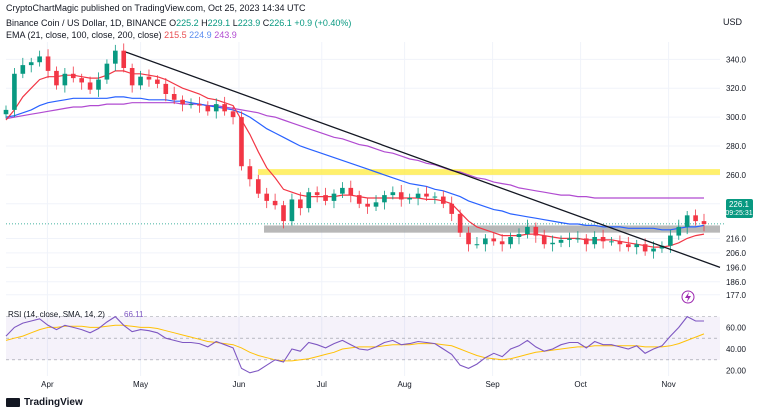 The image size is (768, 412). Describe the element at coordinates (44, 402) in the screenshot. I see `tradingview-logo: TradingView` at that location.